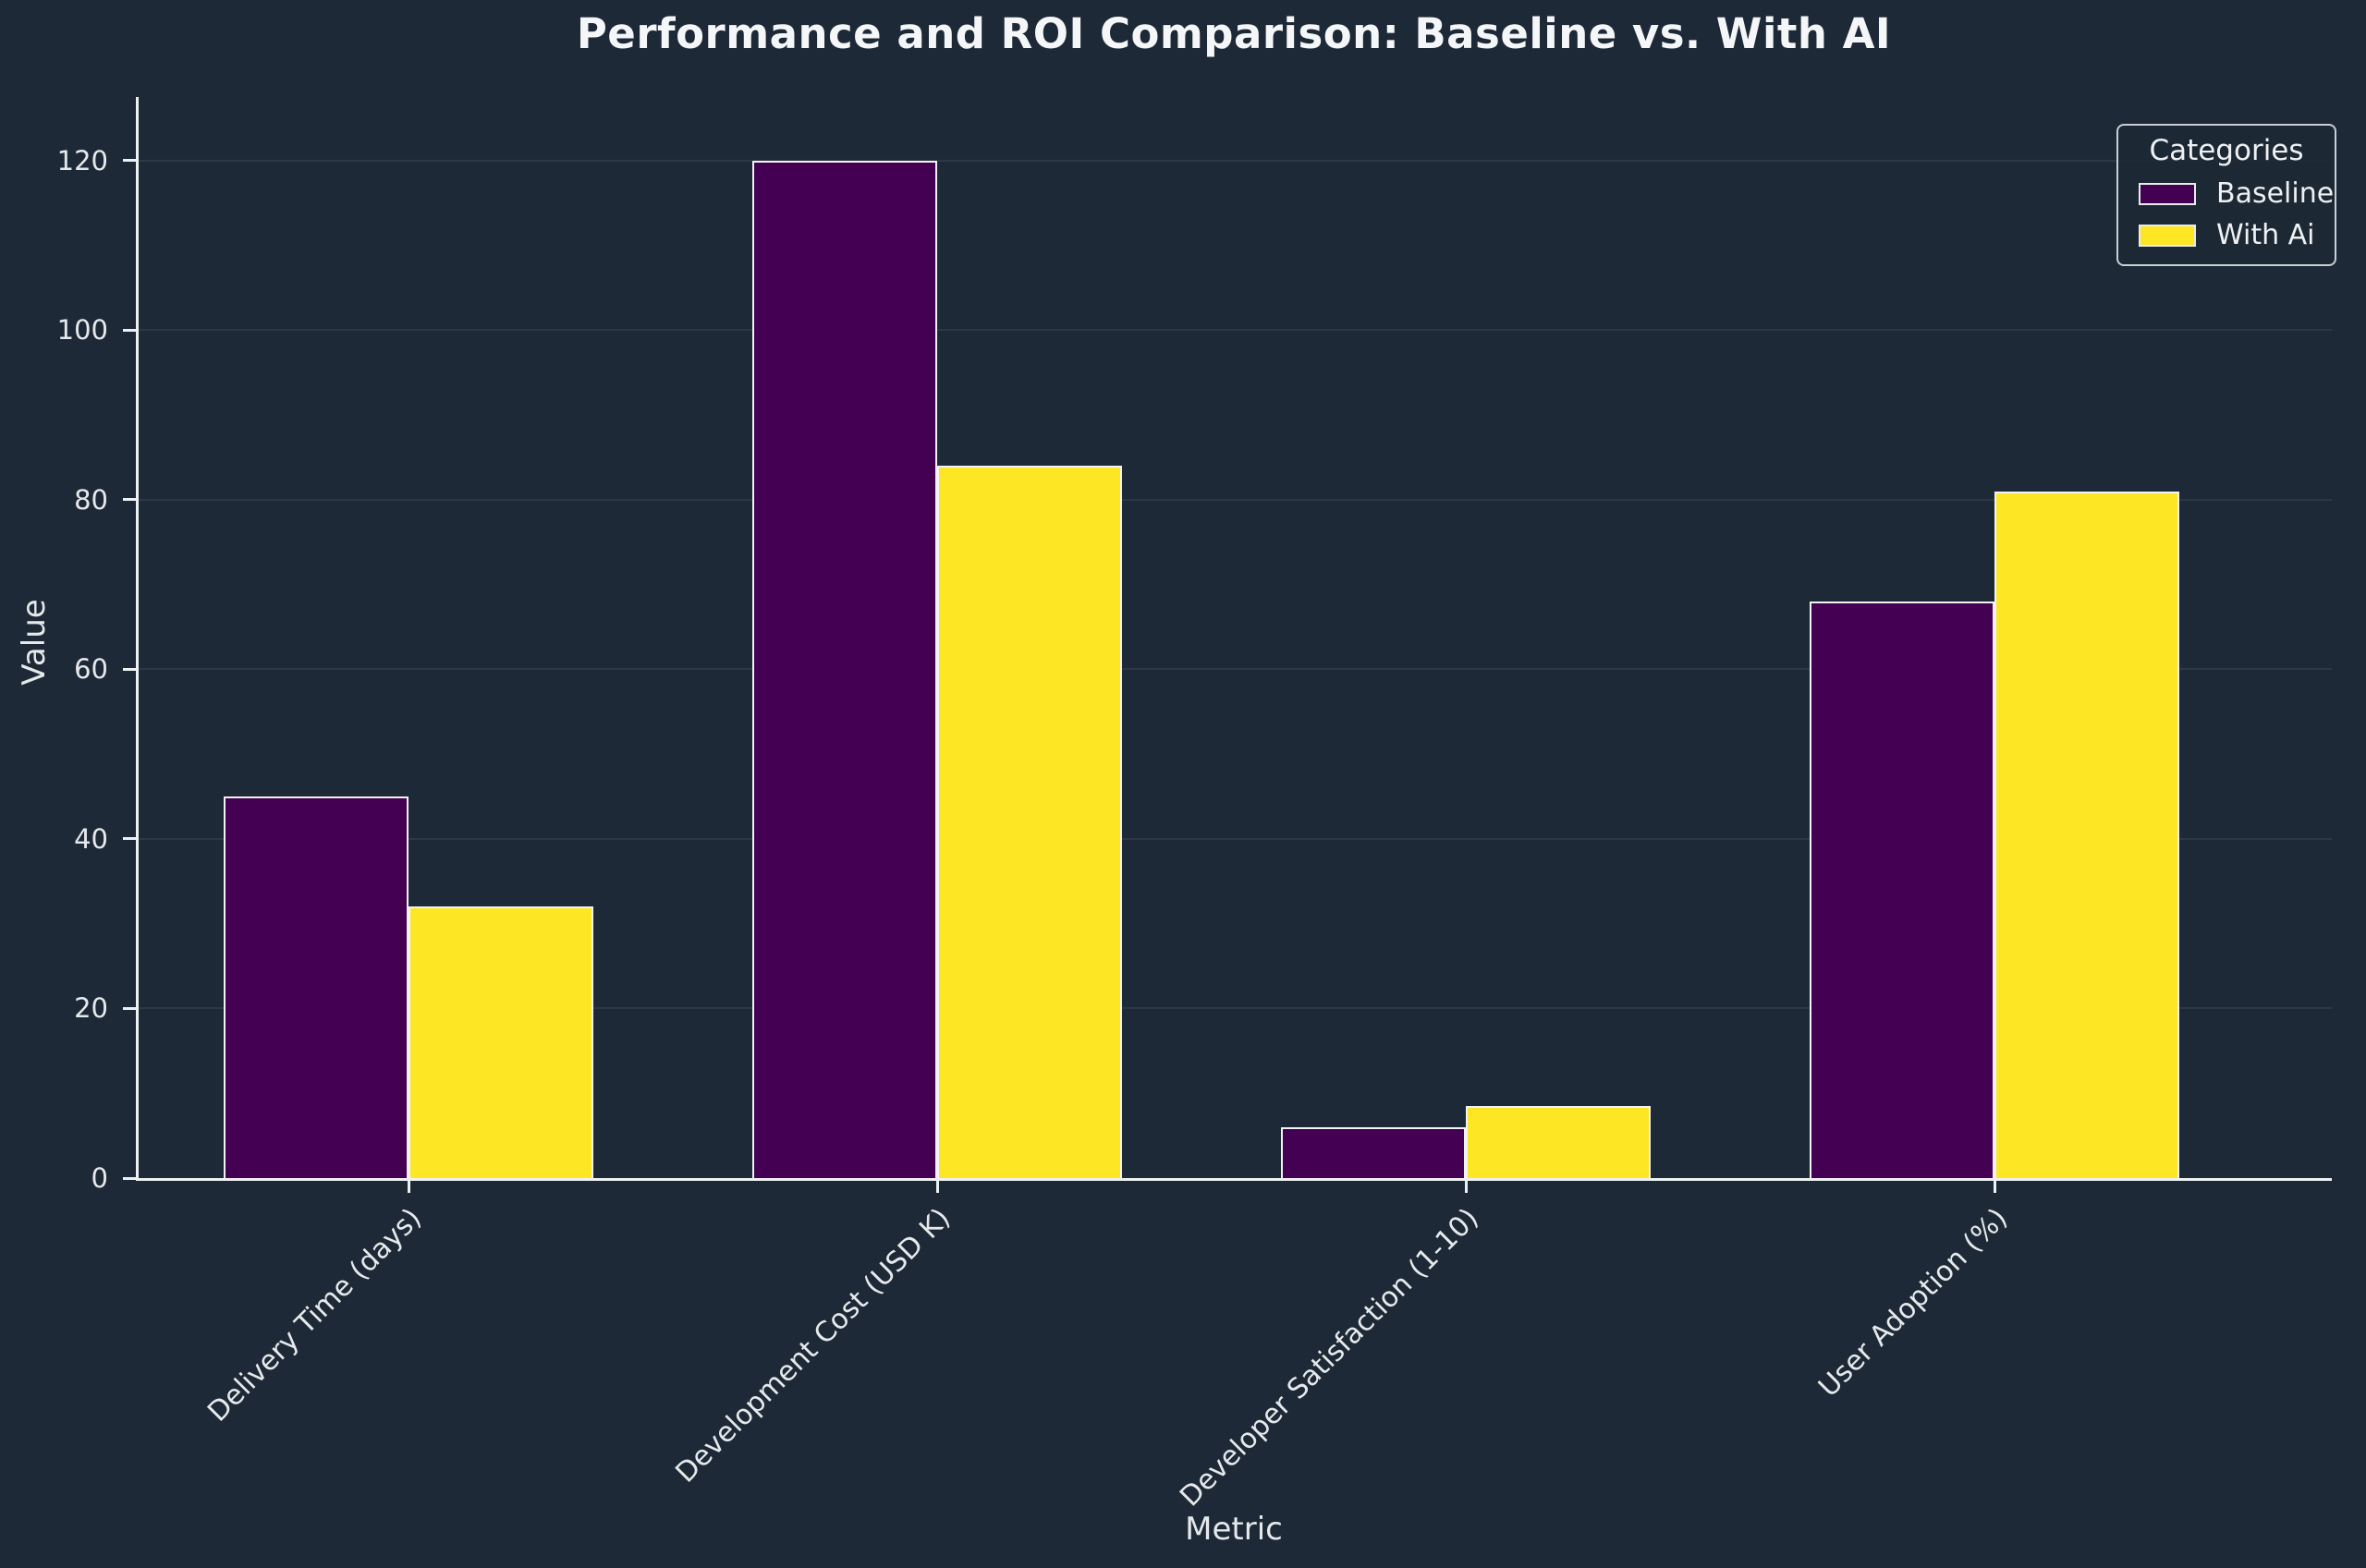 The image size is (2366, 1568). I want to click on legend-item-with-ai: With Ai, so click(2226, 235).